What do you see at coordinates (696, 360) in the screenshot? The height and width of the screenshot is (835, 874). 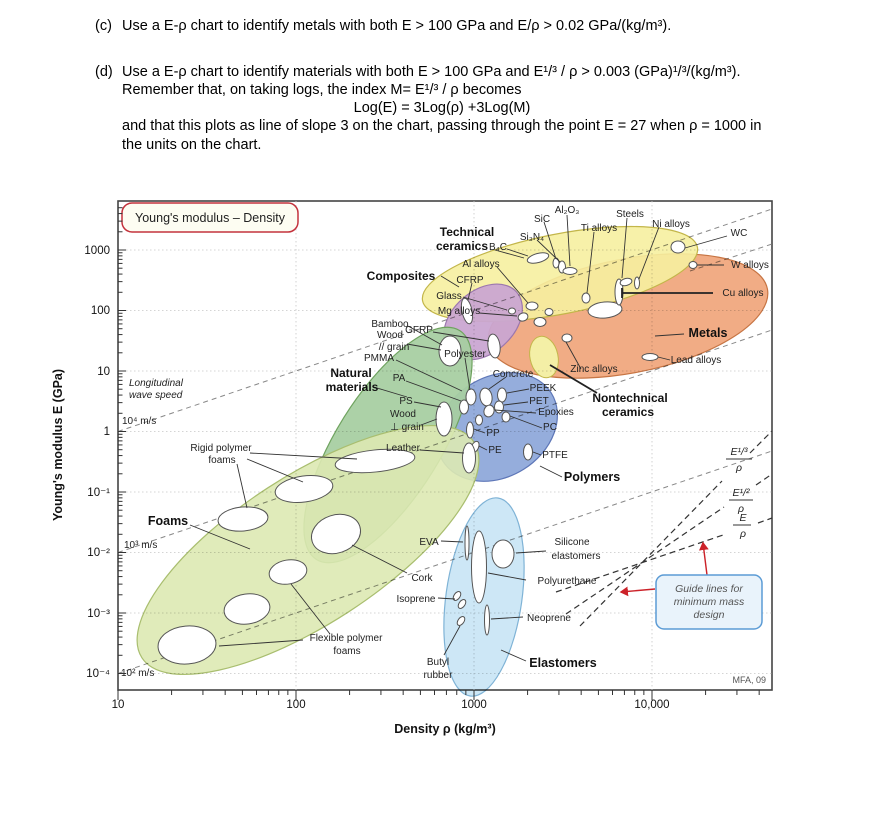 I see `label-lead: Lead alloys` at bounding box center [696, 360].